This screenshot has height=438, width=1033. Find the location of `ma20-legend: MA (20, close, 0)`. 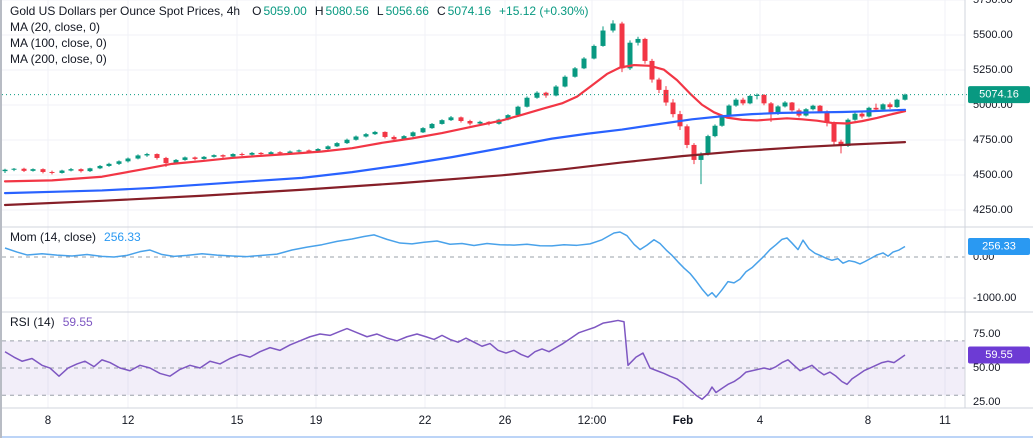

ma20-legend: MA (20, close, 0) is located at coordinates (299, 27).